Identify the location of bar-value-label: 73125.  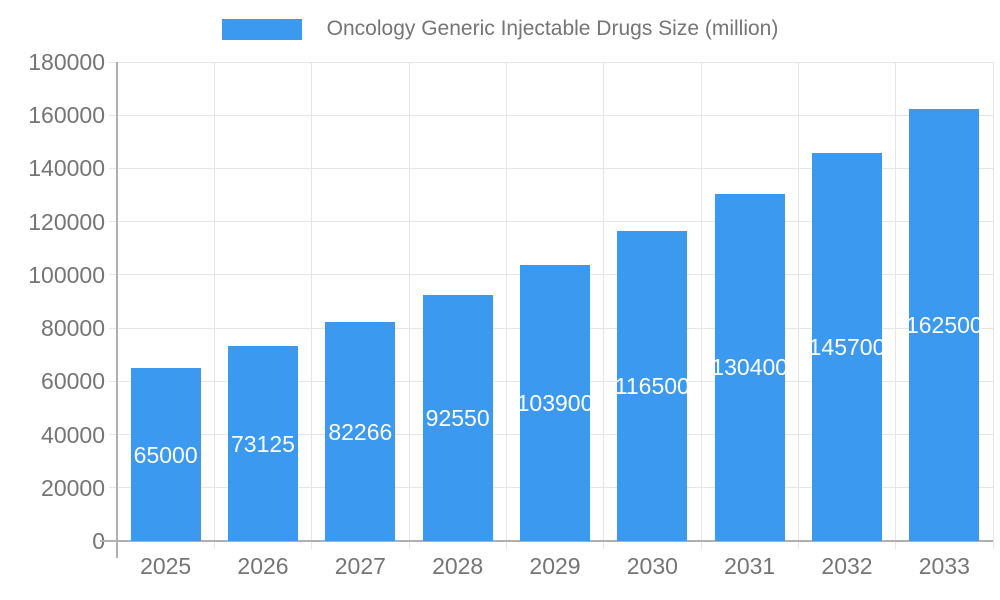
(263, 443).